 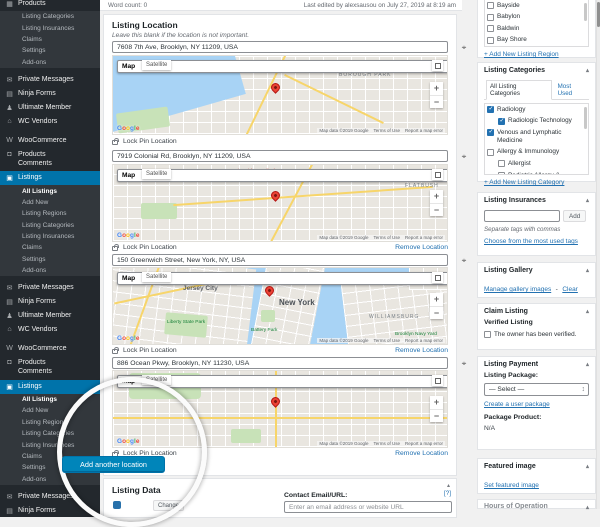 What do you see at coordinates (487, 335) in the screenshot?
I see `verified-checkbox` at bounding box center [487, 335].